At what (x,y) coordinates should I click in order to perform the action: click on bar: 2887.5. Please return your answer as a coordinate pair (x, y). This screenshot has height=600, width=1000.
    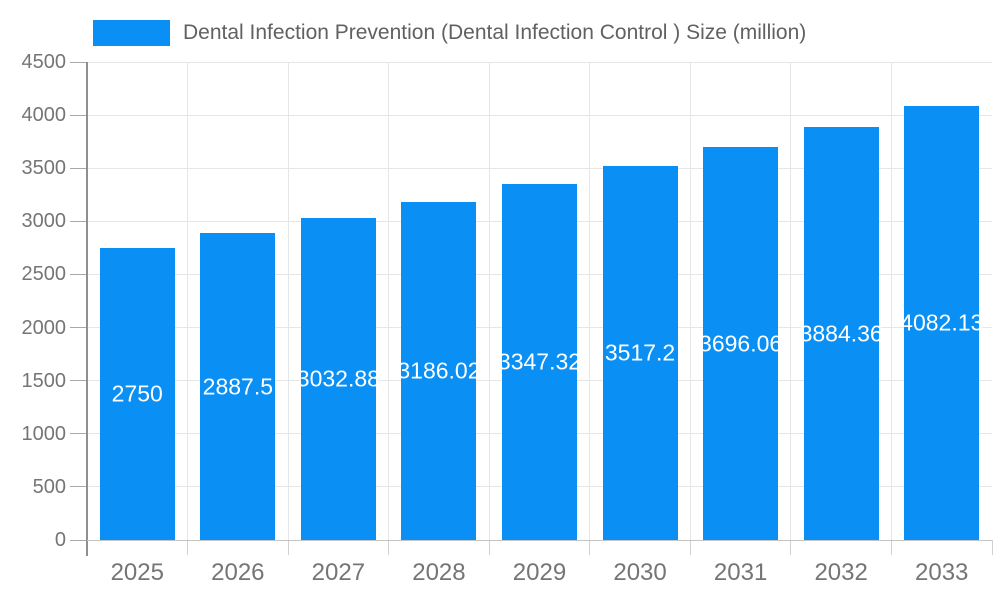
    Looking at the image, I should click on (238, 386).